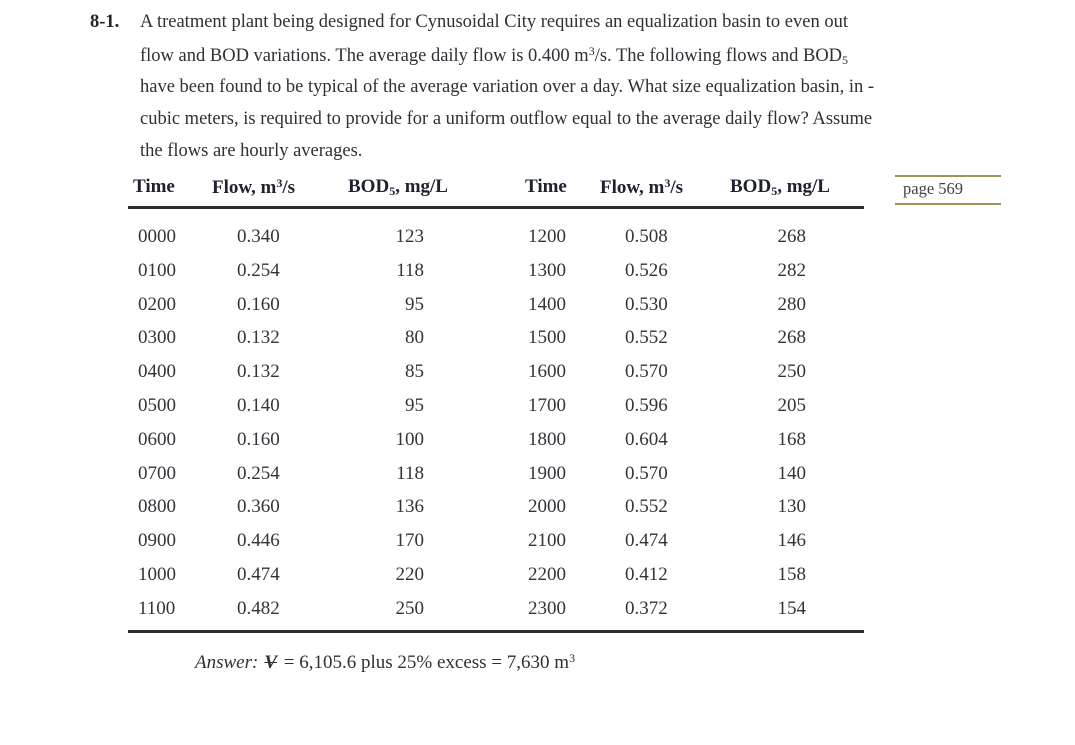  I want to click on time-cell: 1100, so click(157, 608).